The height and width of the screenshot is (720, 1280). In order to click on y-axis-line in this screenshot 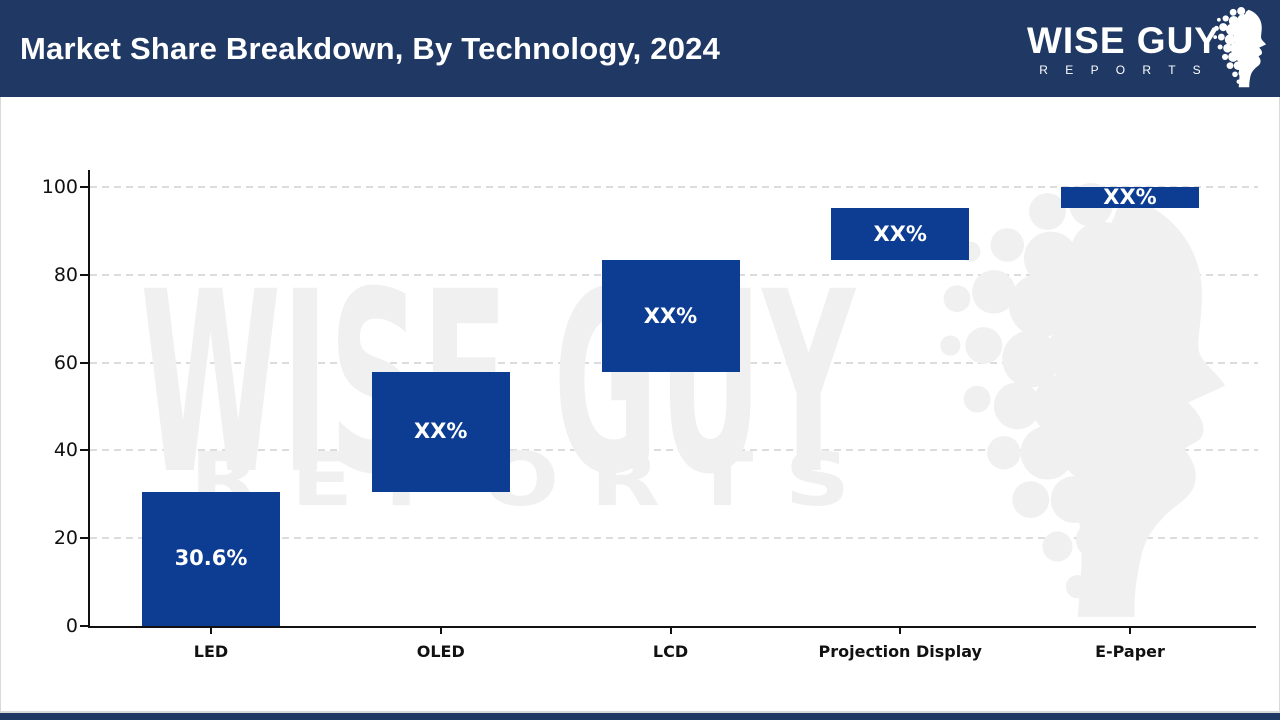, I will do `click(89, 399)`.